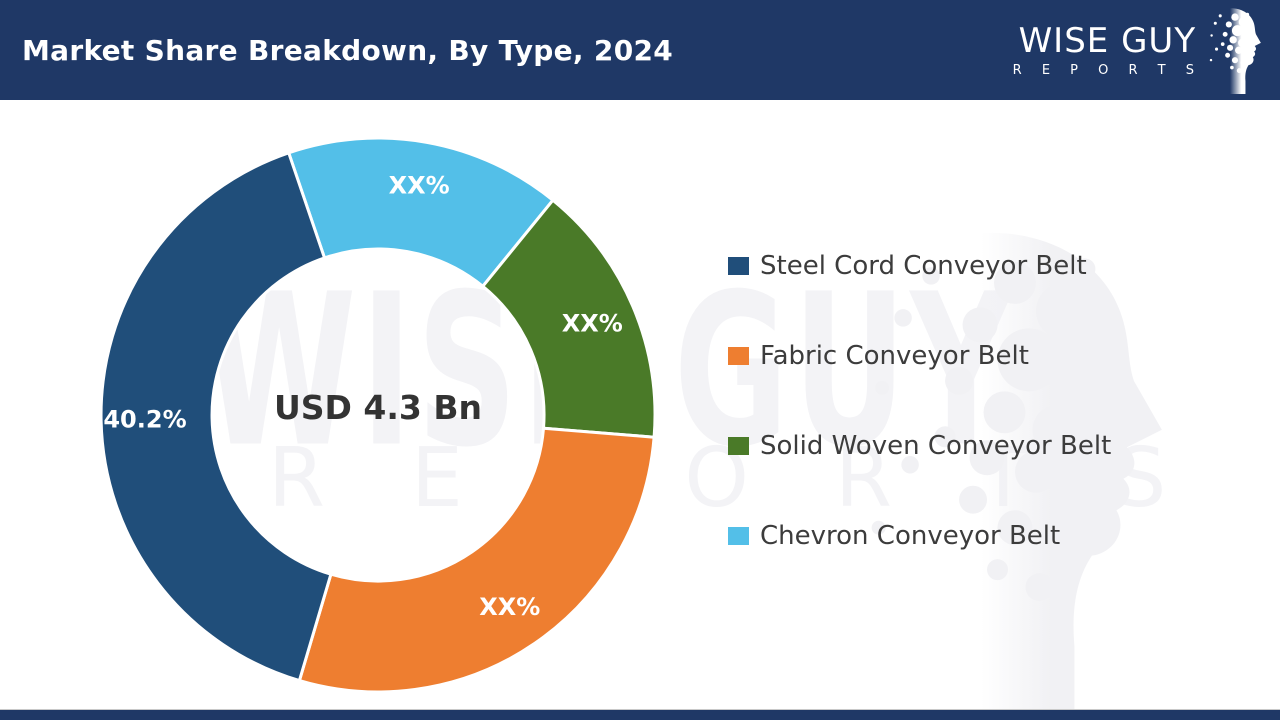 The image size is (1280, 720). What do you see at coordinates (1107, 70) in the screenshot?
I see `brand-subtitle: R E P O R T S` at bounding box center [1107, 70].